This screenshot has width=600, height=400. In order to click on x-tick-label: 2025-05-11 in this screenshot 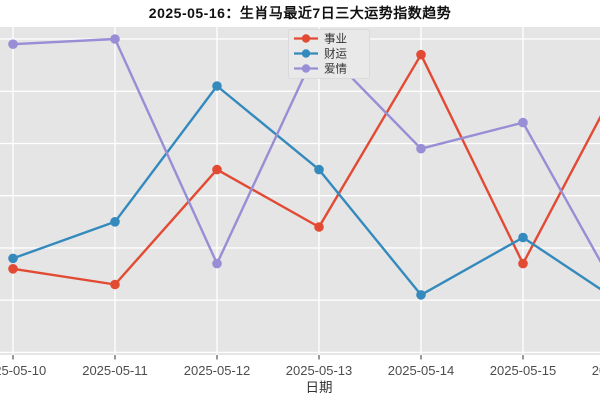, I will do `click(115, 370)`.